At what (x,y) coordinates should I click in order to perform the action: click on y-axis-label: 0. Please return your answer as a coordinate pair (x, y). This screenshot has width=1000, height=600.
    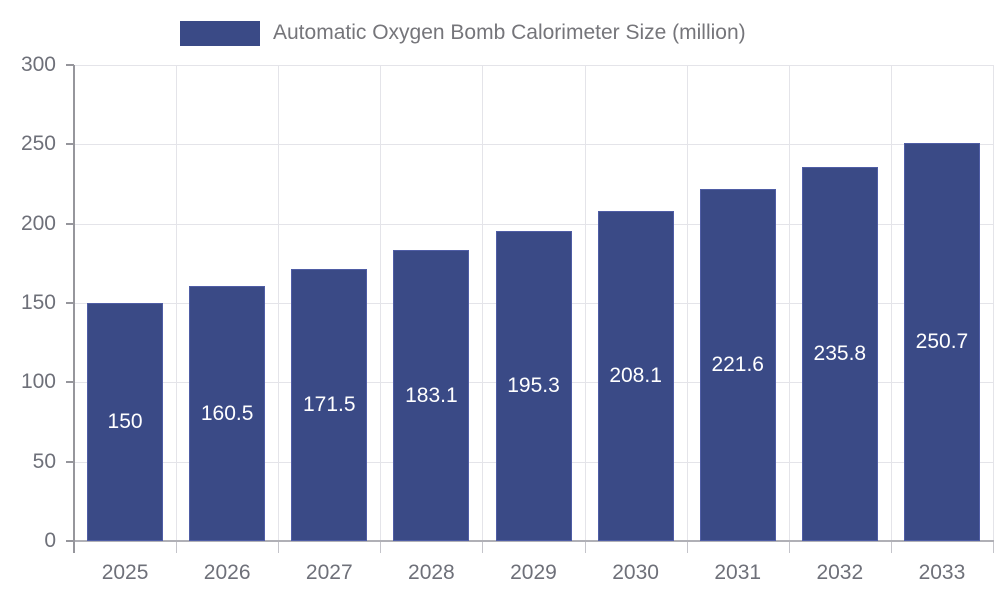
    Looking at the image, I should click on (50, 540).